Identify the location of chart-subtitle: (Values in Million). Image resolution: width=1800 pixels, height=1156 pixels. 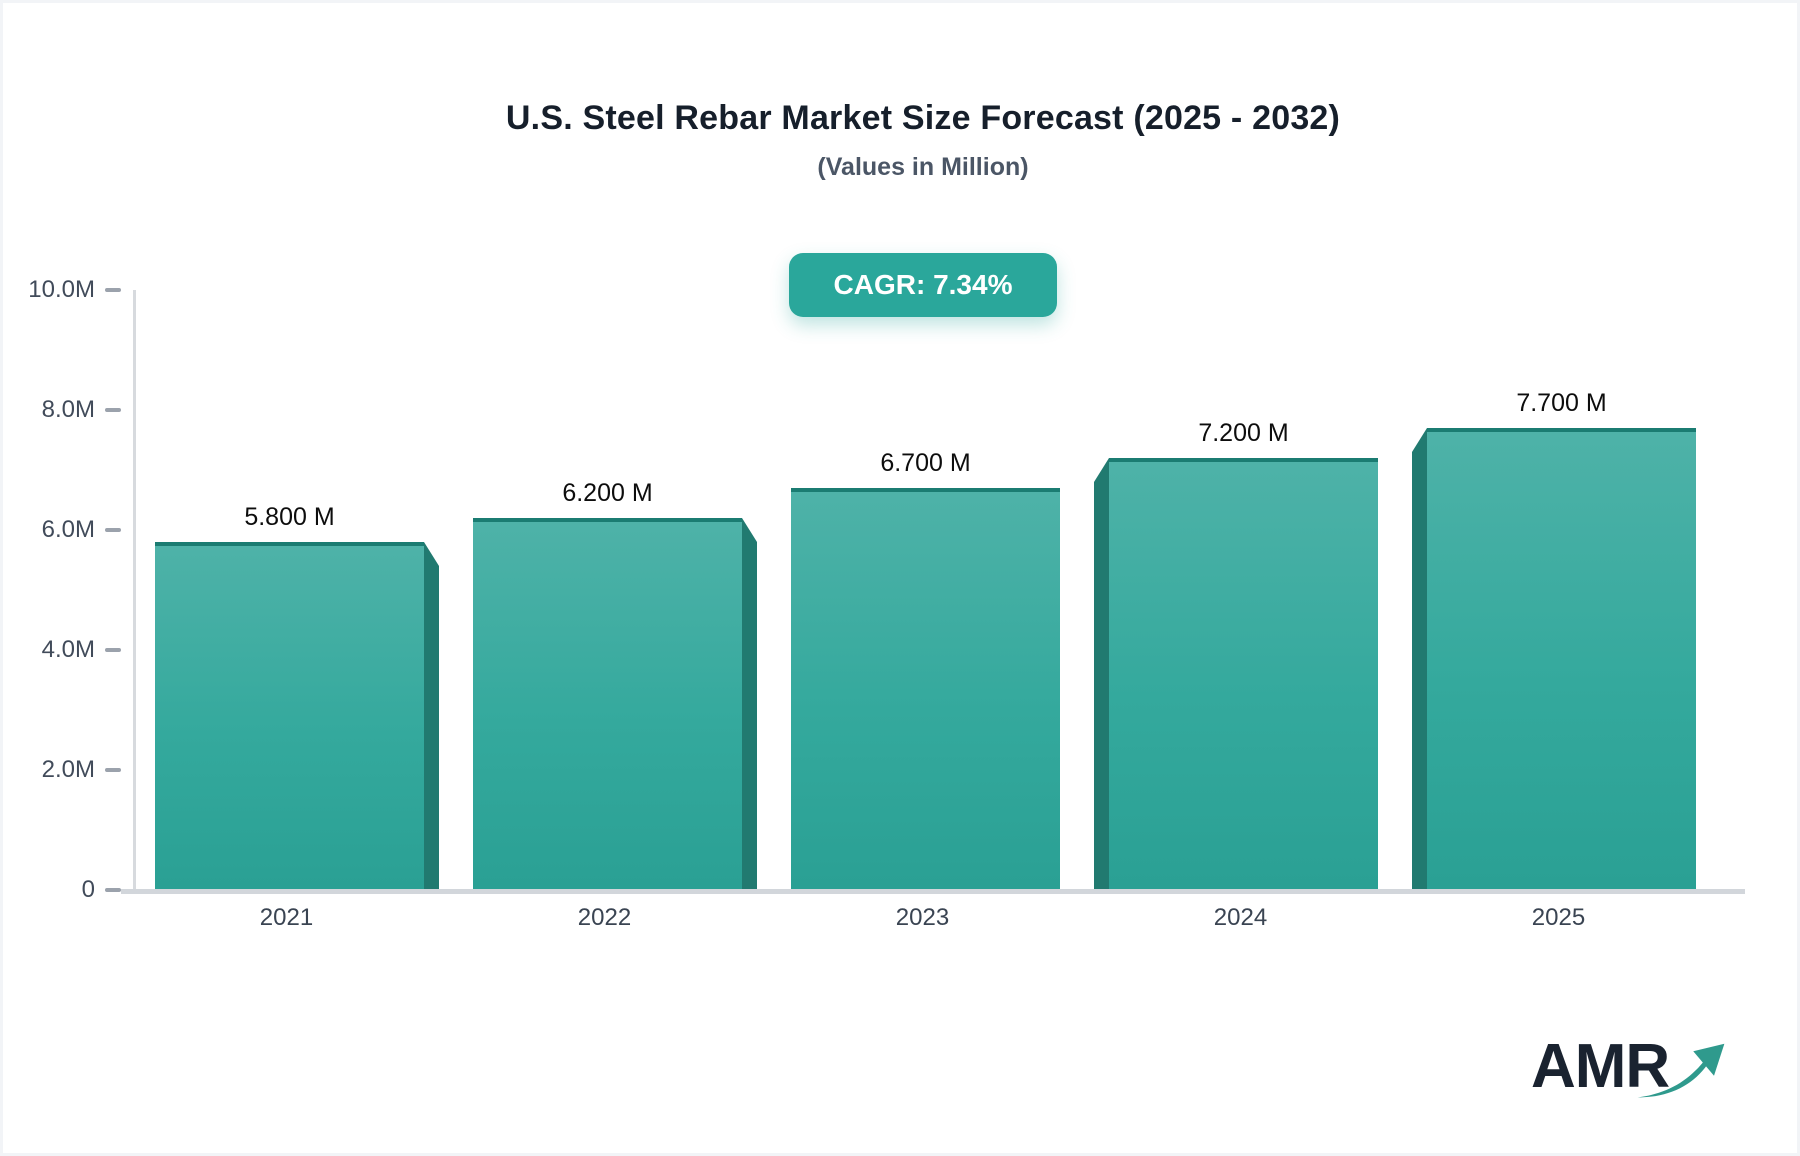
(923, 167).